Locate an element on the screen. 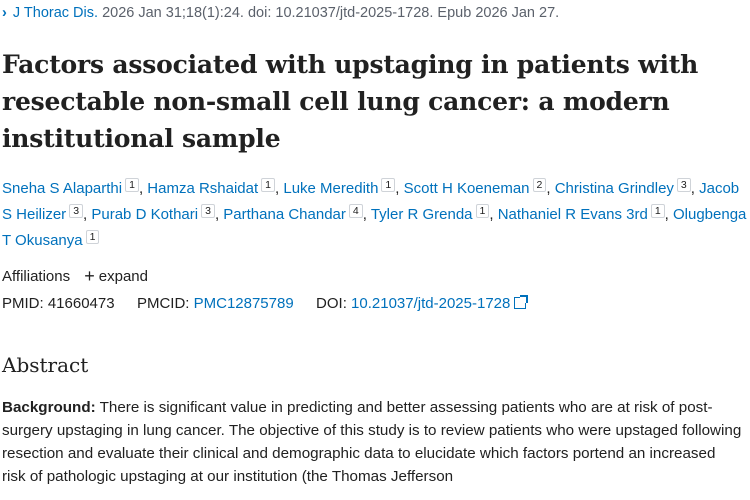  author-link: Parthana Chandar is located at coordinates (284, 214).